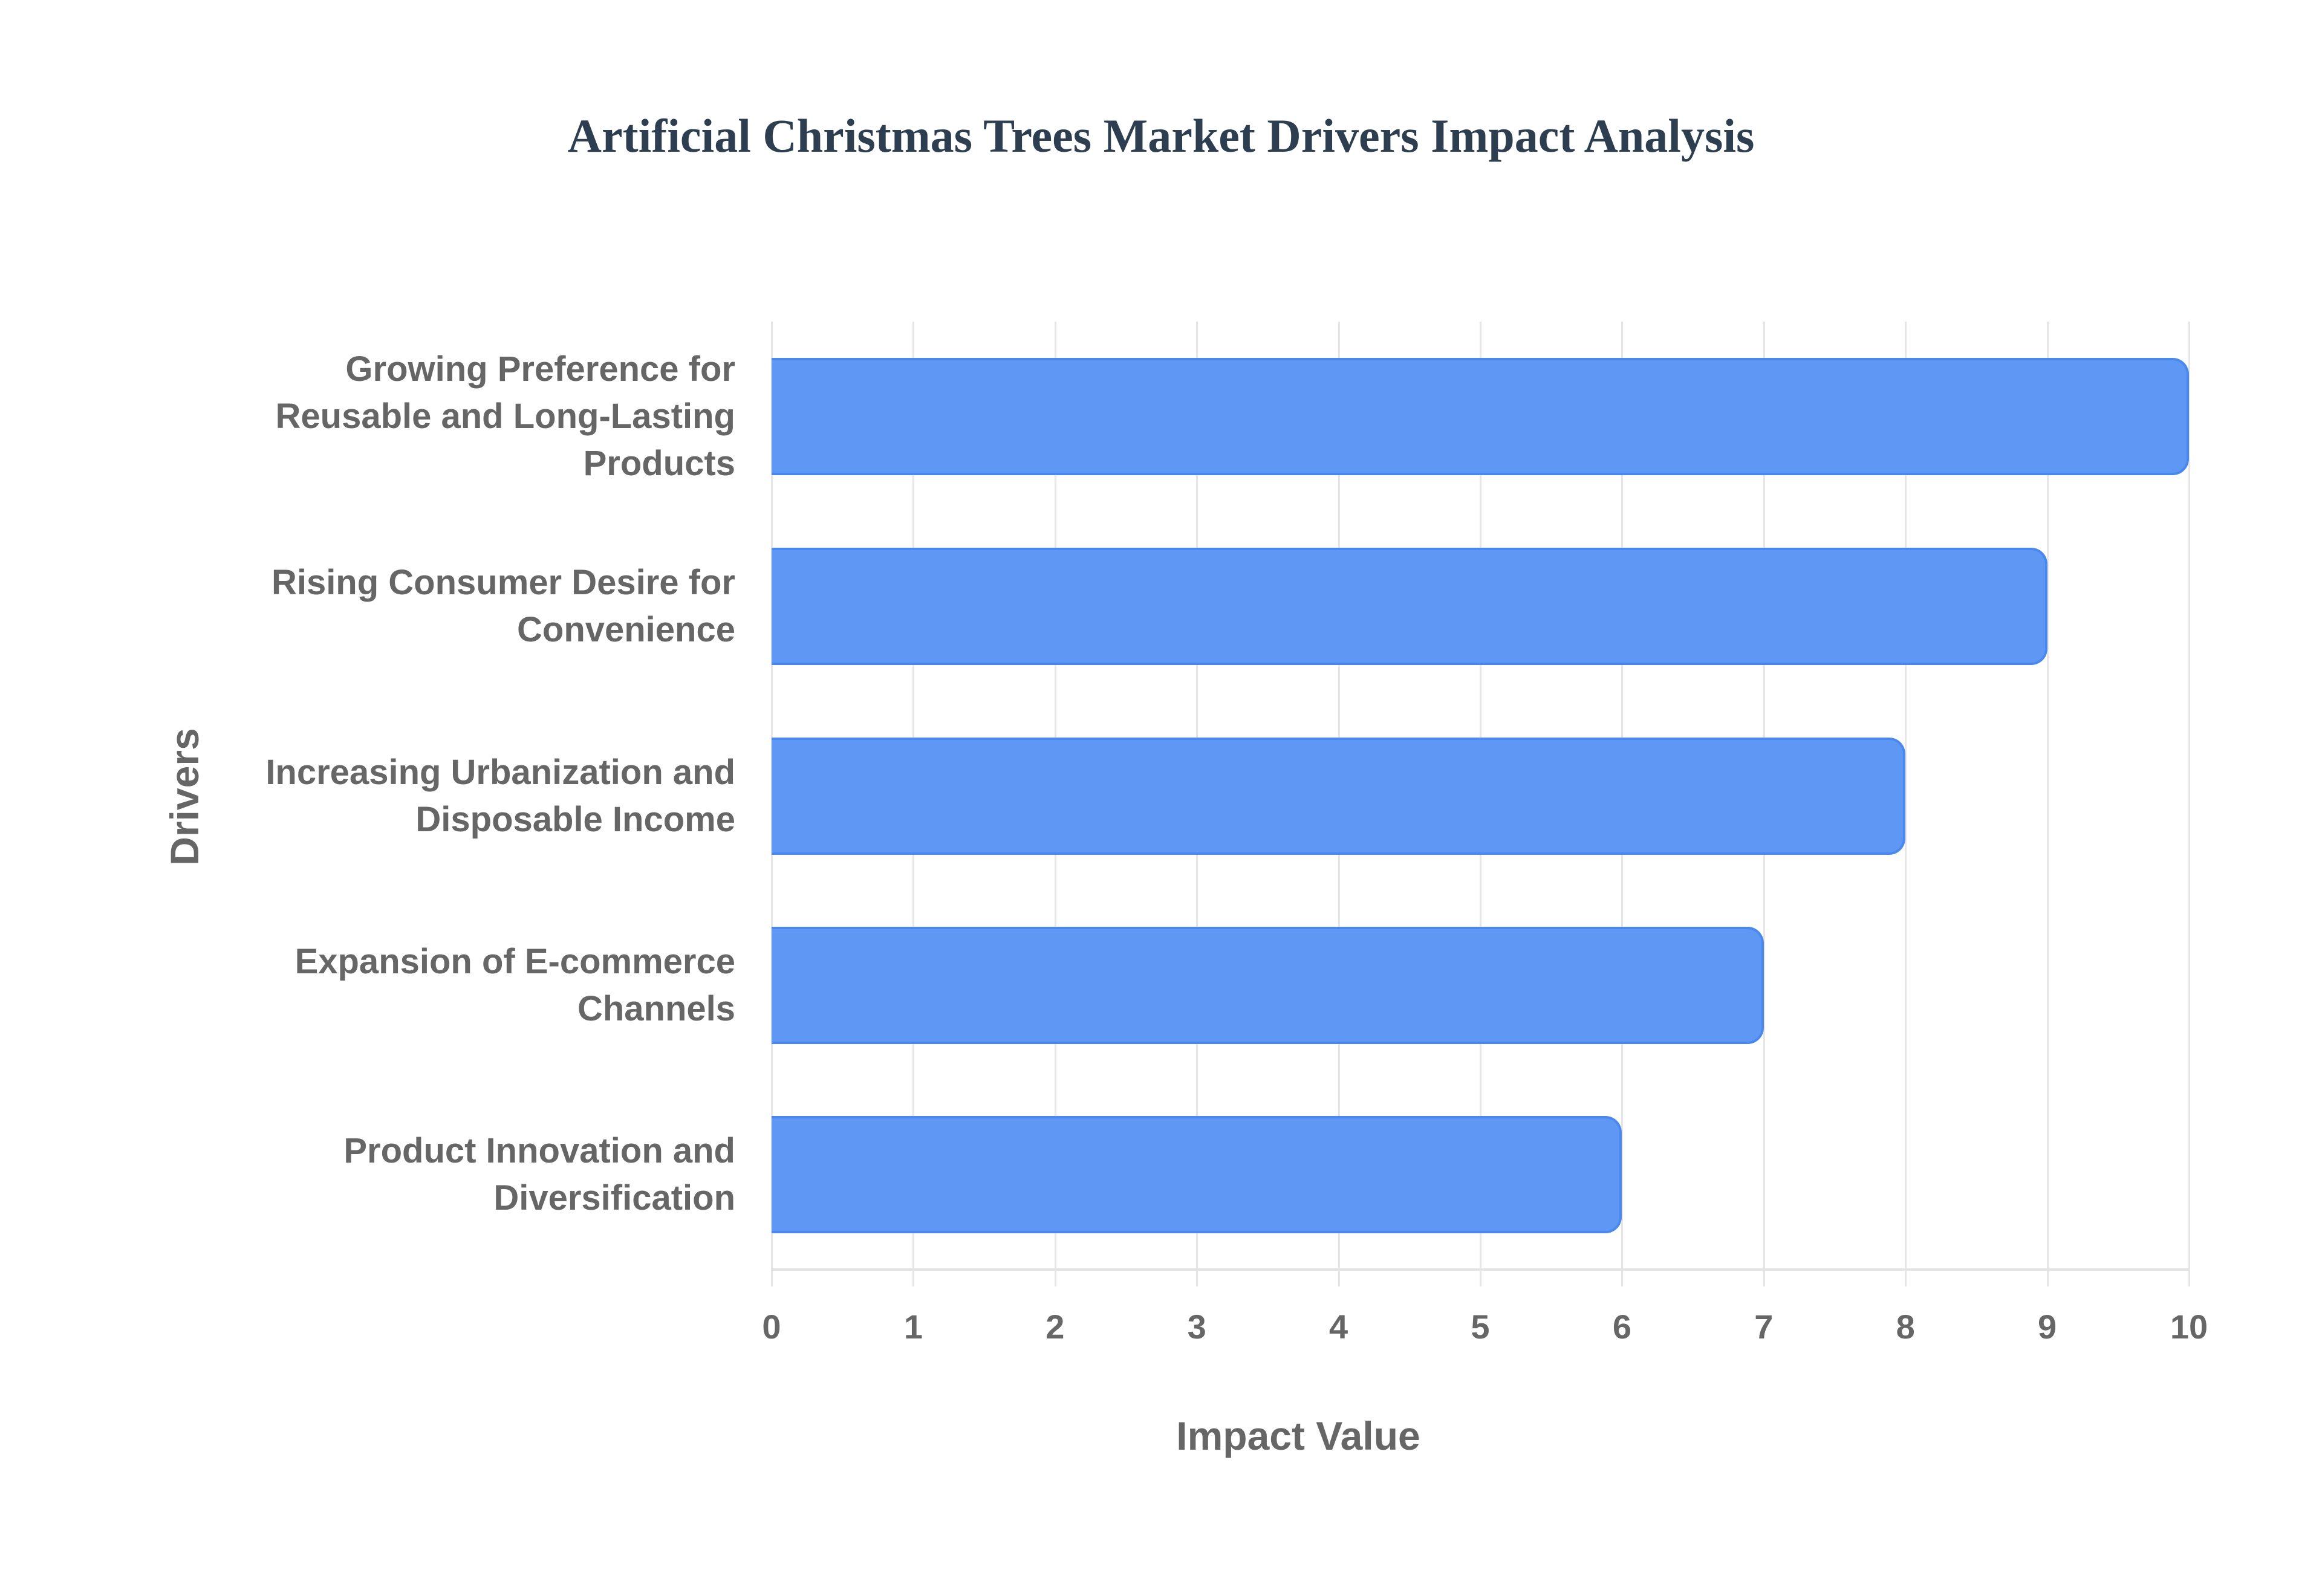 This screenshot has height=1596, width=2322. What do you see at coordinates (1196, 1327) in the screenshot?
I see `x-tick-label: 3` at bounding box center [1196, 1327].